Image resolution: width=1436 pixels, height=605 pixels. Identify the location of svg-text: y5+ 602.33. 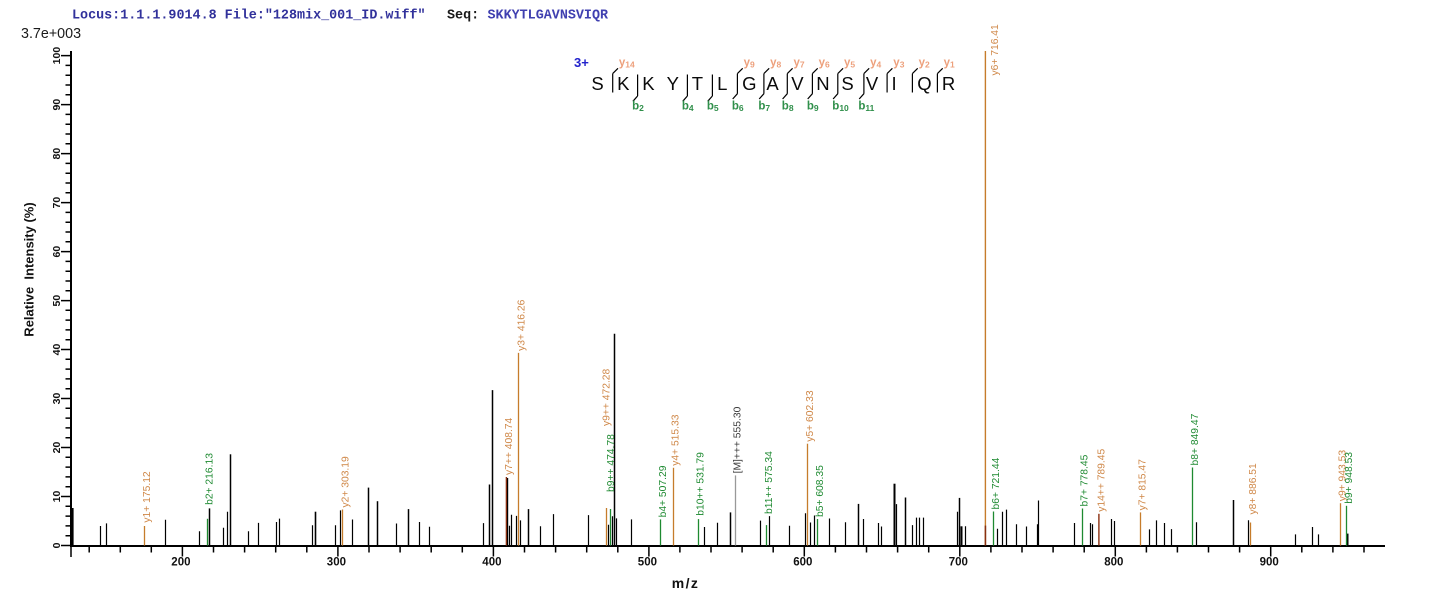
(810, 416).